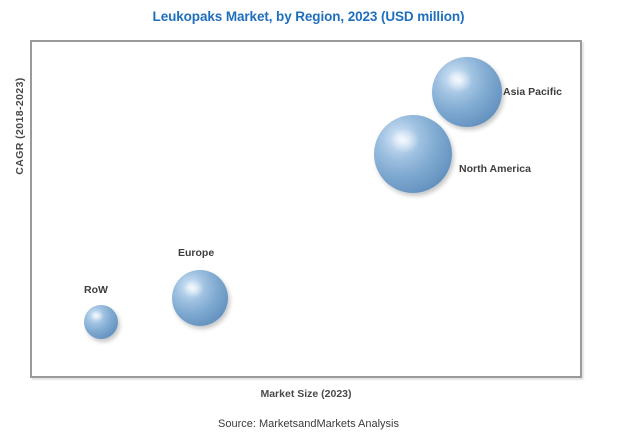 This screenshot has width=617, height=446. Describe the element at coordinates (306, 394) in the screenshot. I see `x-axis-title: Market Size (2023)` at that location.